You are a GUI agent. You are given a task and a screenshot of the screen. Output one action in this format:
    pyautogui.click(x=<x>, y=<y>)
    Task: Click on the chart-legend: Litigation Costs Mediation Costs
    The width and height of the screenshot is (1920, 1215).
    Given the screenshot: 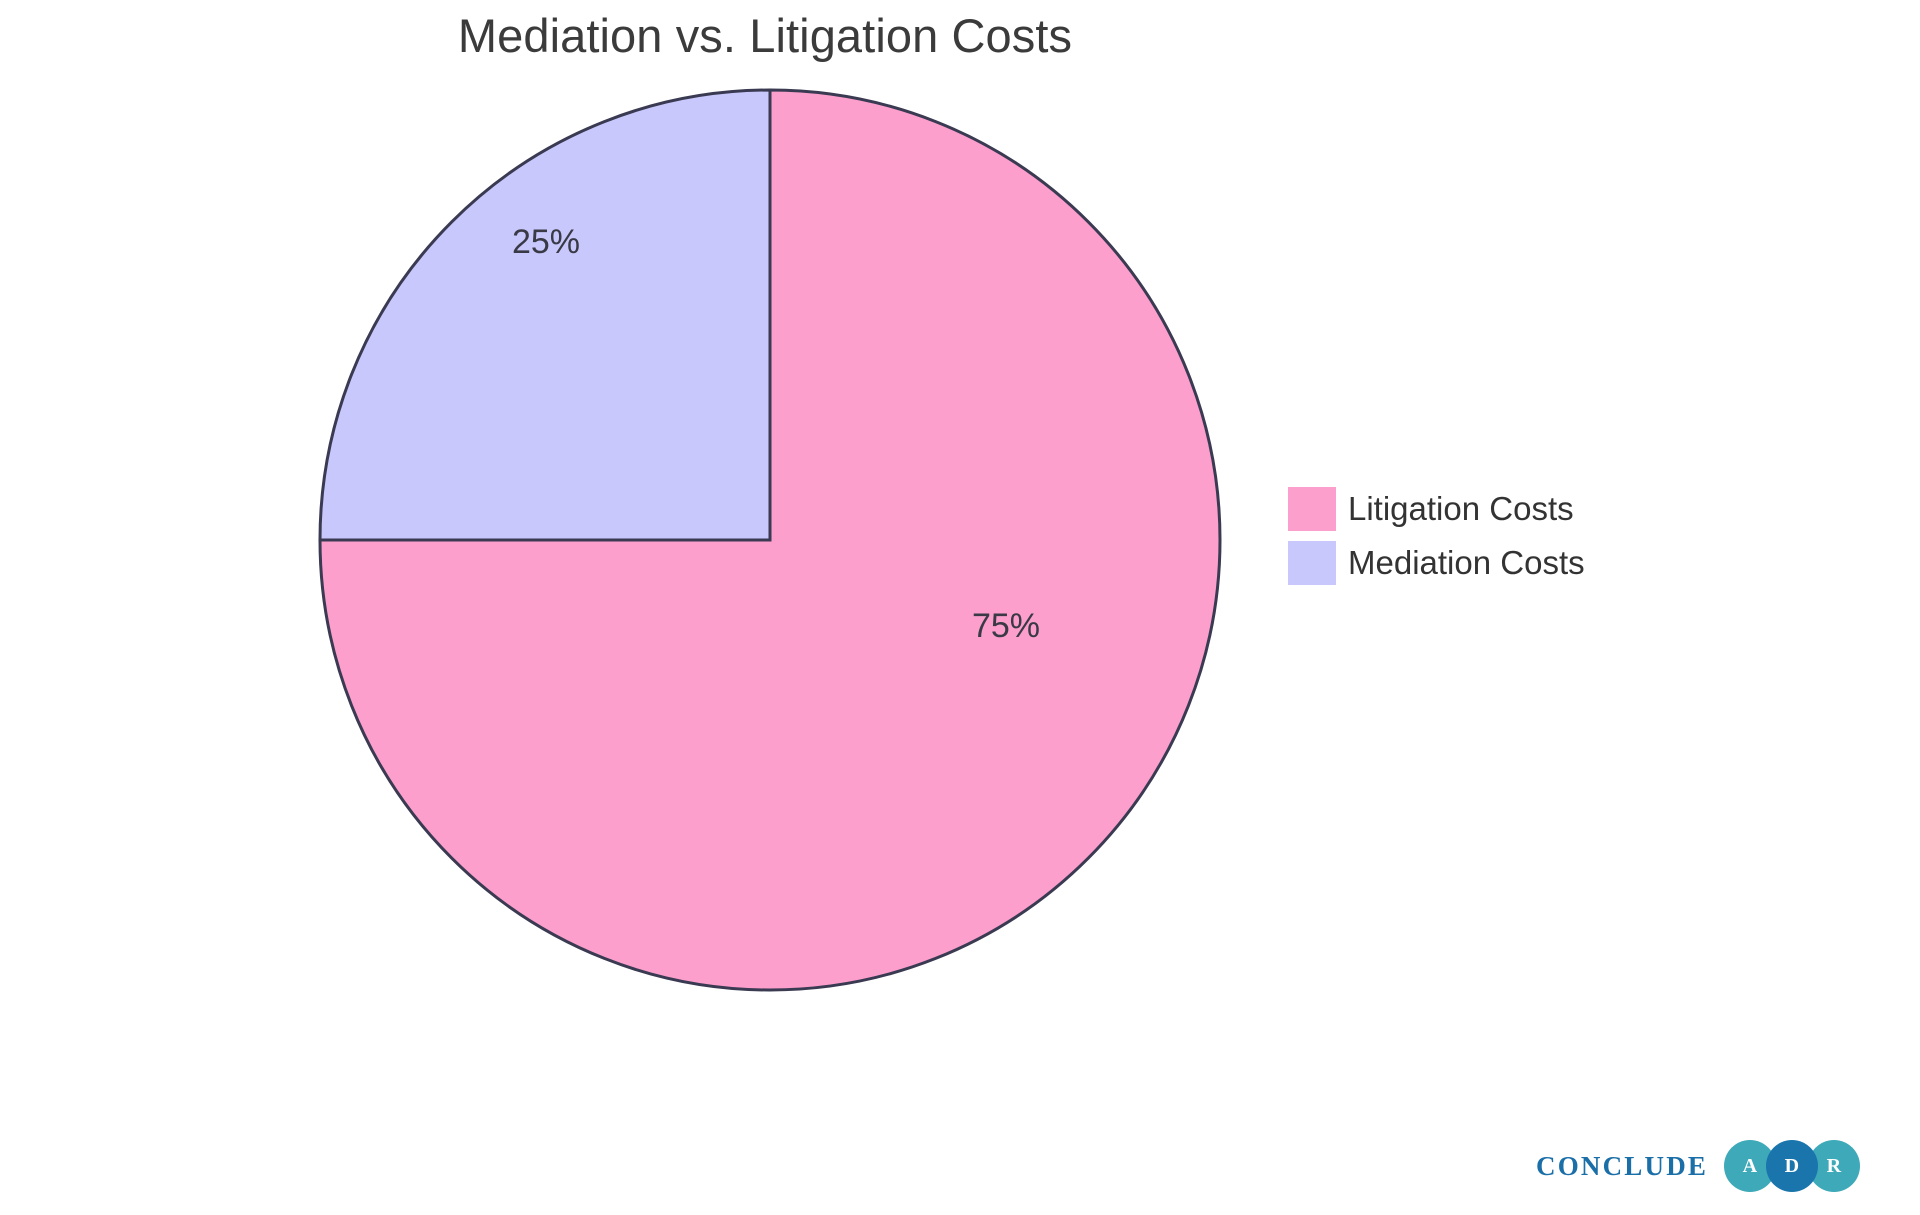 What is the action you would take?
    pyautogui.click(x=1436, y=536)
    